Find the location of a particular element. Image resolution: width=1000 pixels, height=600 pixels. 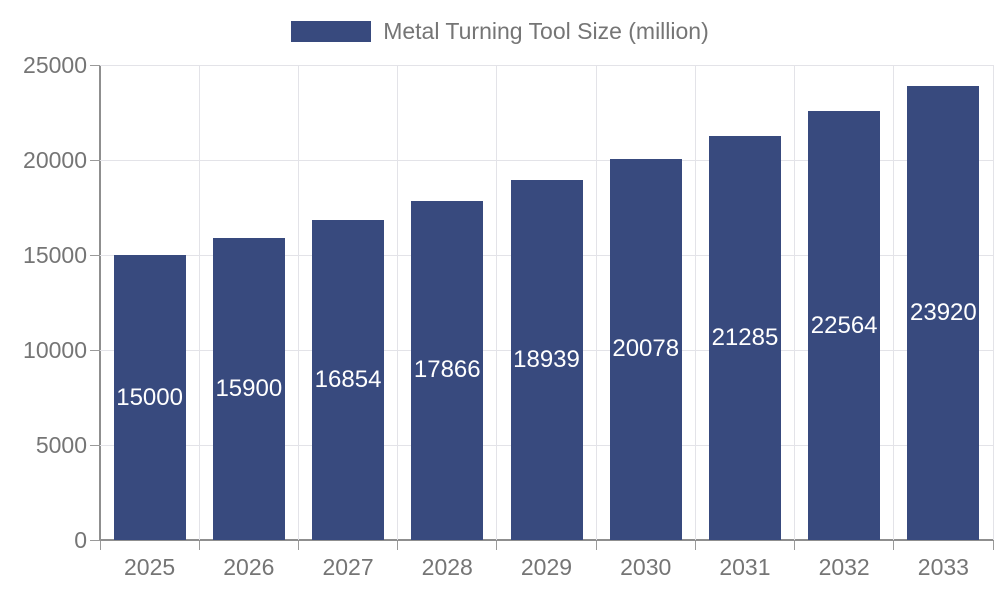

bar-2032: 22564 is located at coordinates (844, 325).